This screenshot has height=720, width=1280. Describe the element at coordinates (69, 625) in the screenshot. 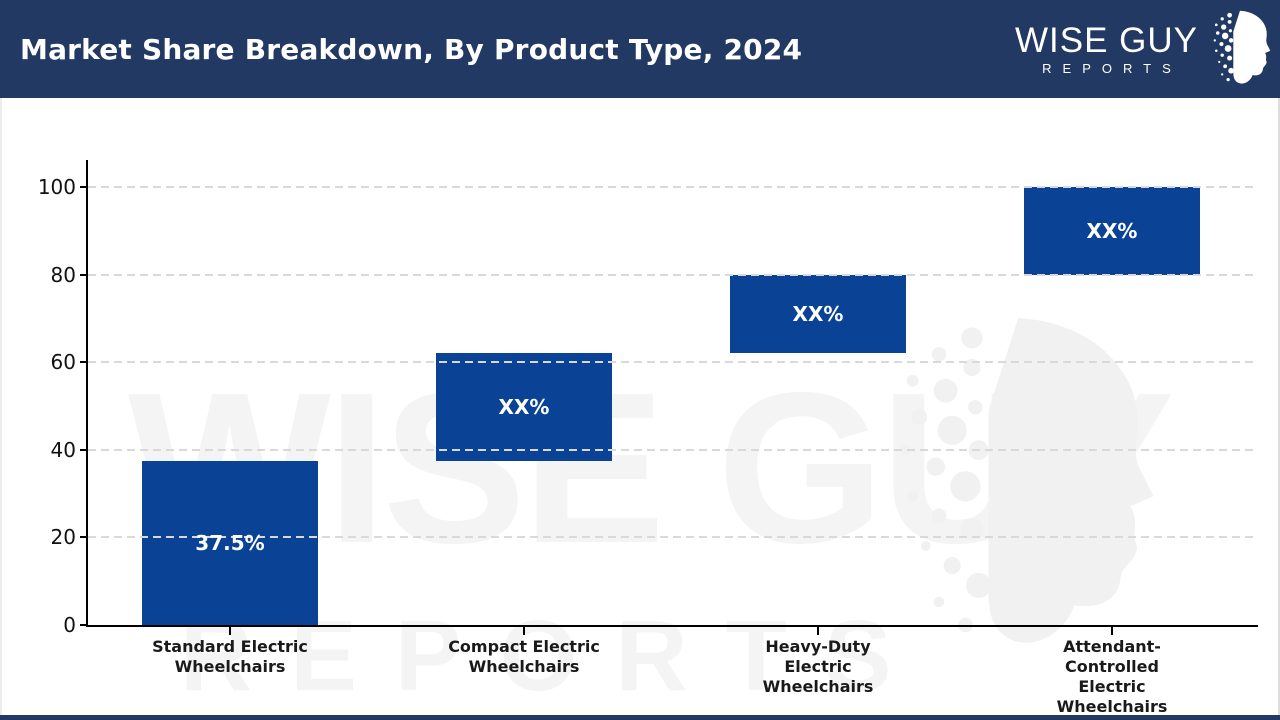

I see `y-tick-label: 0` at that location.